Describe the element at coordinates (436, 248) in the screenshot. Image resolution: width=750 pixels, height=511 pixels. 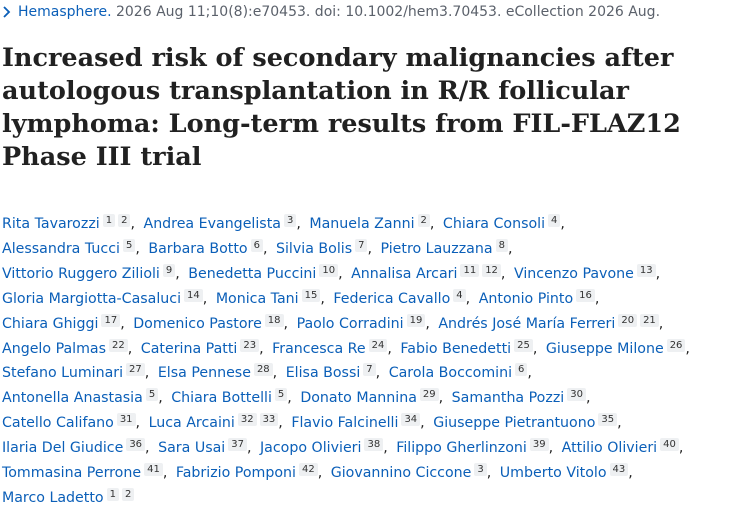
I see `author-name: Pietro Lauzzana` at that location.